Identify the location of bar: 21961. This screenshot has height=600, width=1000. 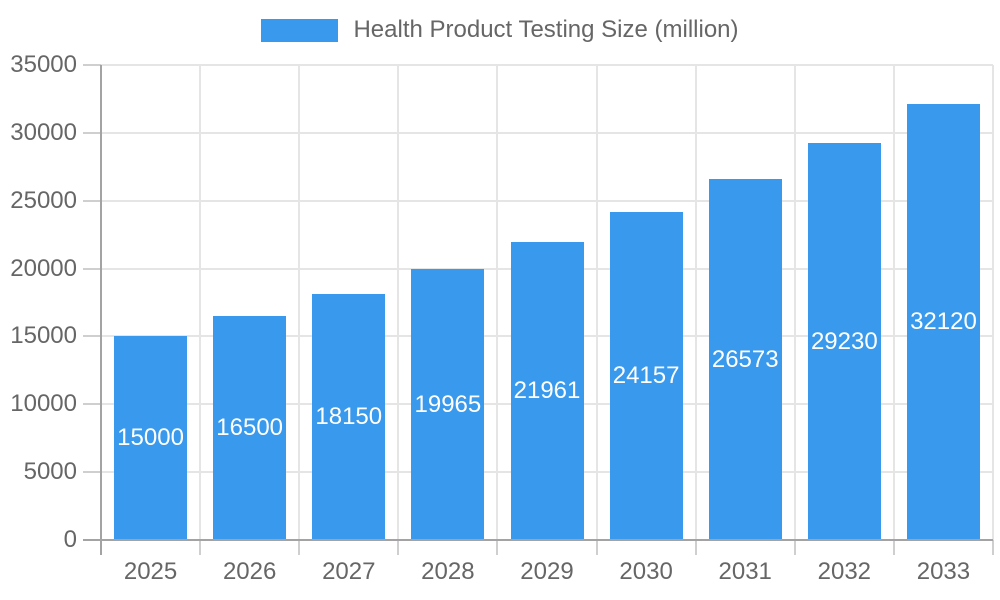
(547, 390).